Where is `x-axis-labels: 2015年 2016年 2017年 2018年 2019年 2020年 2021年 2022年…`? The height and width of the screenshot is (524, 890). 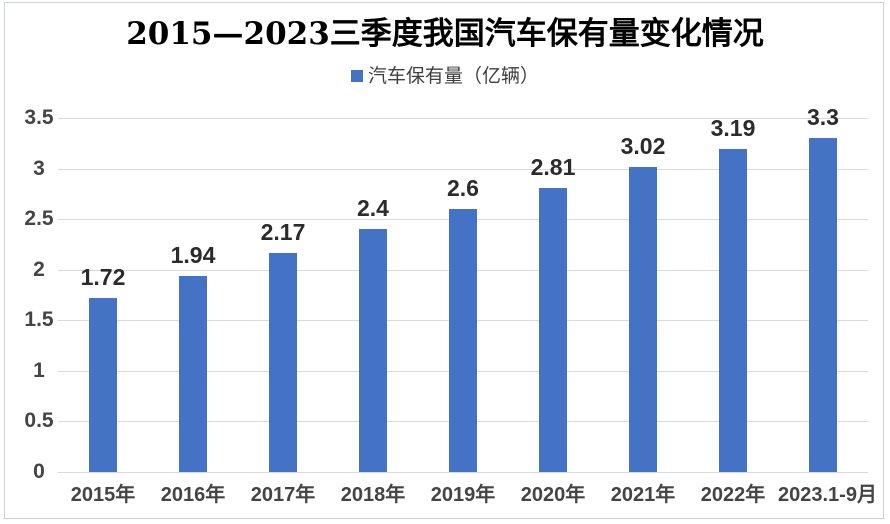 x-axis-labels: 2015年 2016年 2017年 2018年 2019年 2020年 2021年 2022年… is located at coordinates (467, 496).